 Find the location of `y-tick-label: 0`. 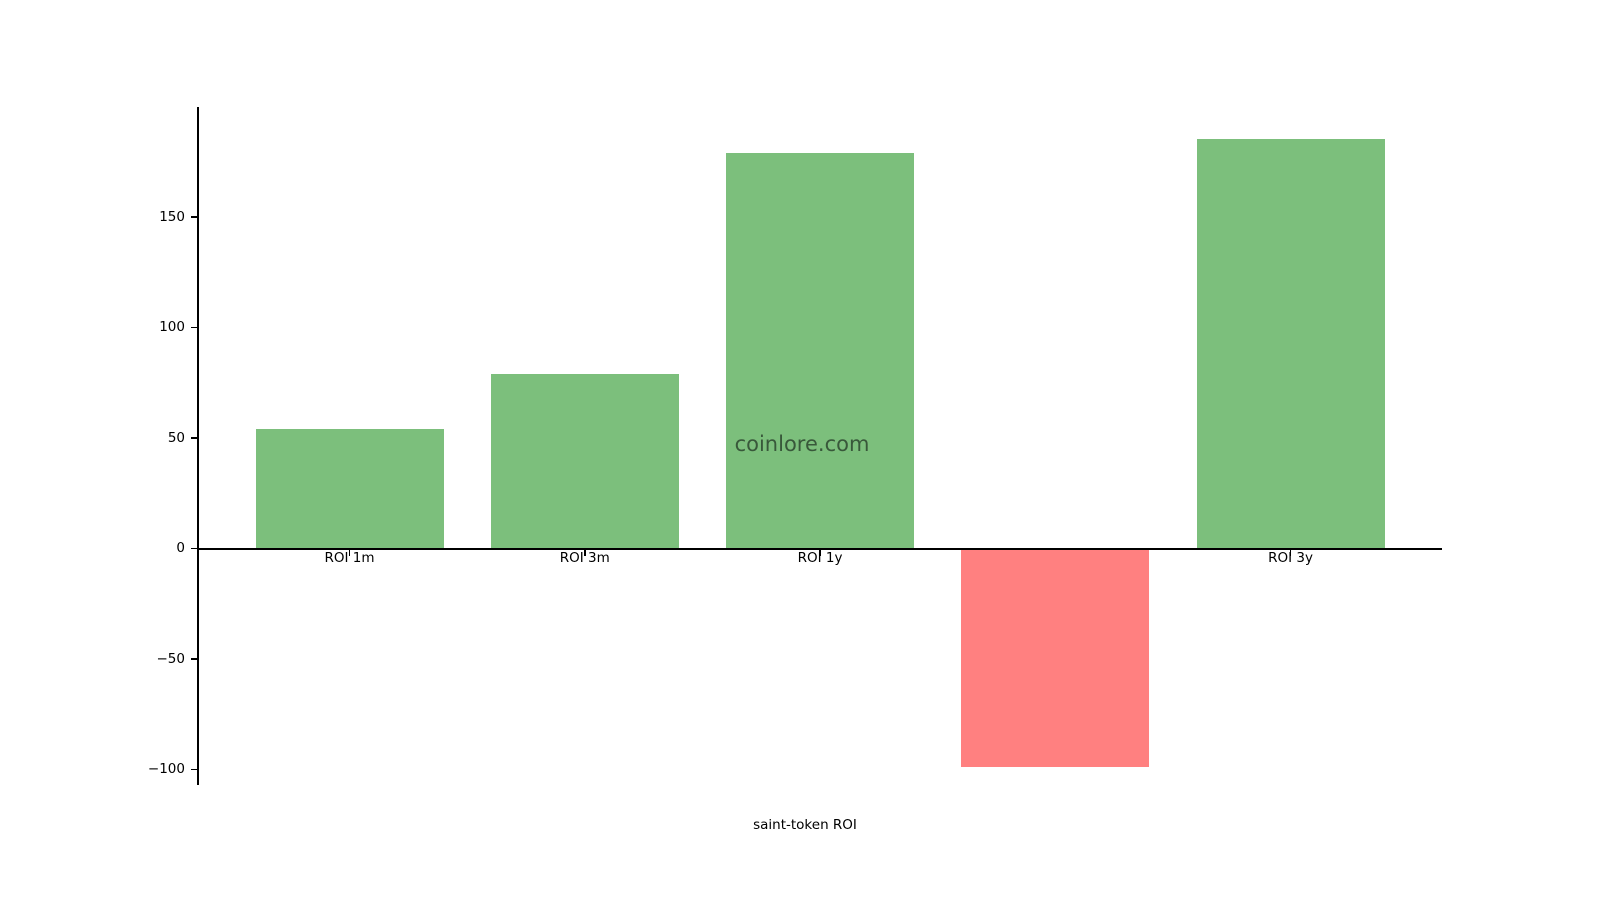

y-tick-label: 0 is located at coordinates (180, 548).